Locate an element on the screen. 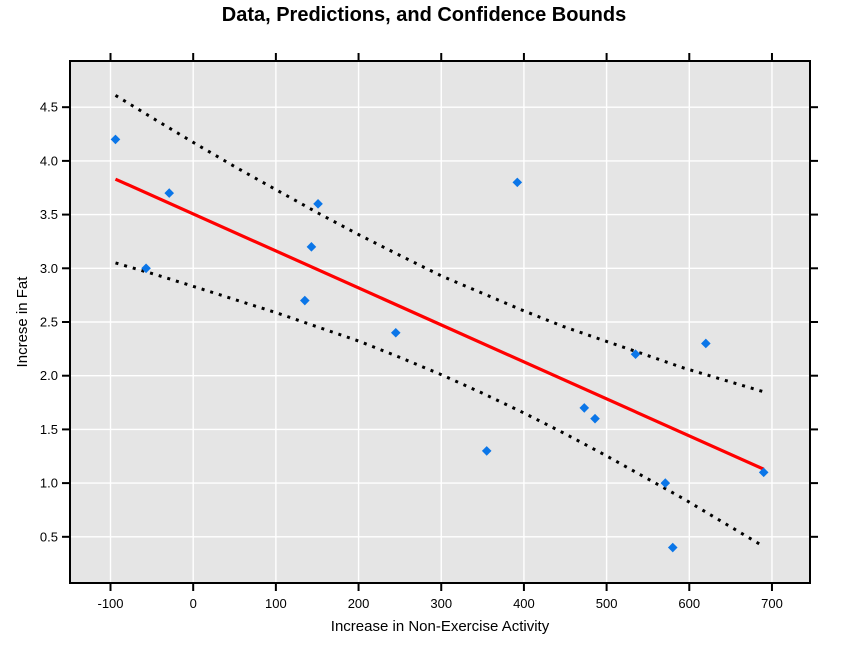 This screenshot has width=848, height=653. x-axis-label: Increase in Non-Exercise Activity is located at coordinates (440, 626).